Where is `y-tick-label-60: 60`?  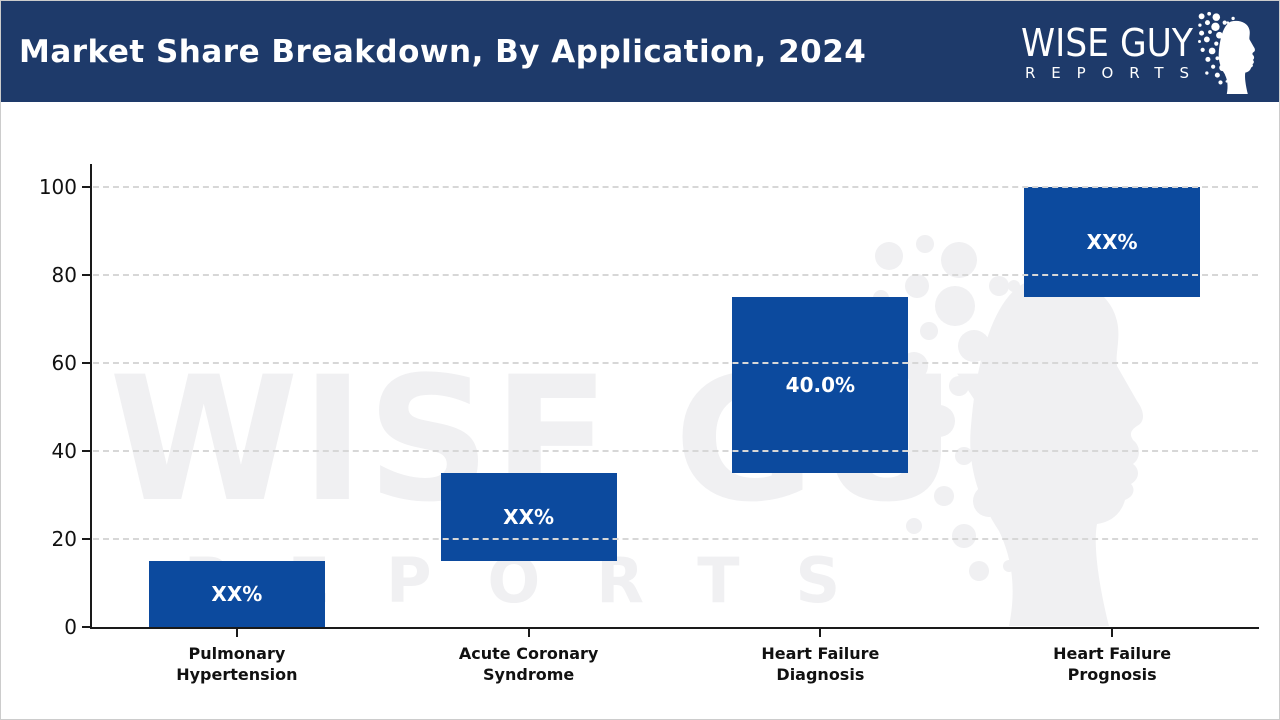 y-tick-label-60: 60 is located at coordinates (64, 363).